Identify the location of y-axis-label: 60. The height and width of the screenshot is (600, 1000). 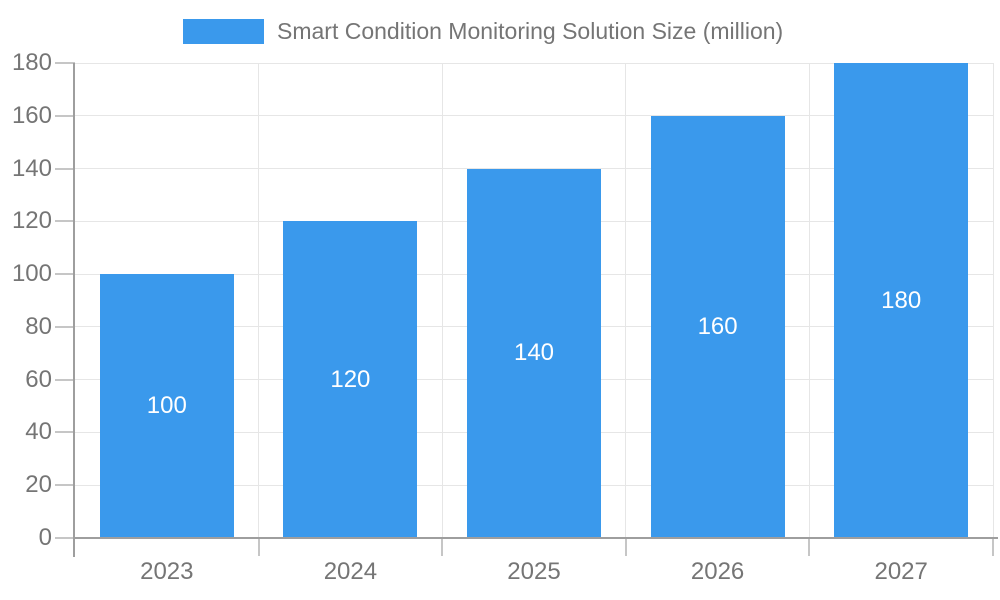
(38, 379).